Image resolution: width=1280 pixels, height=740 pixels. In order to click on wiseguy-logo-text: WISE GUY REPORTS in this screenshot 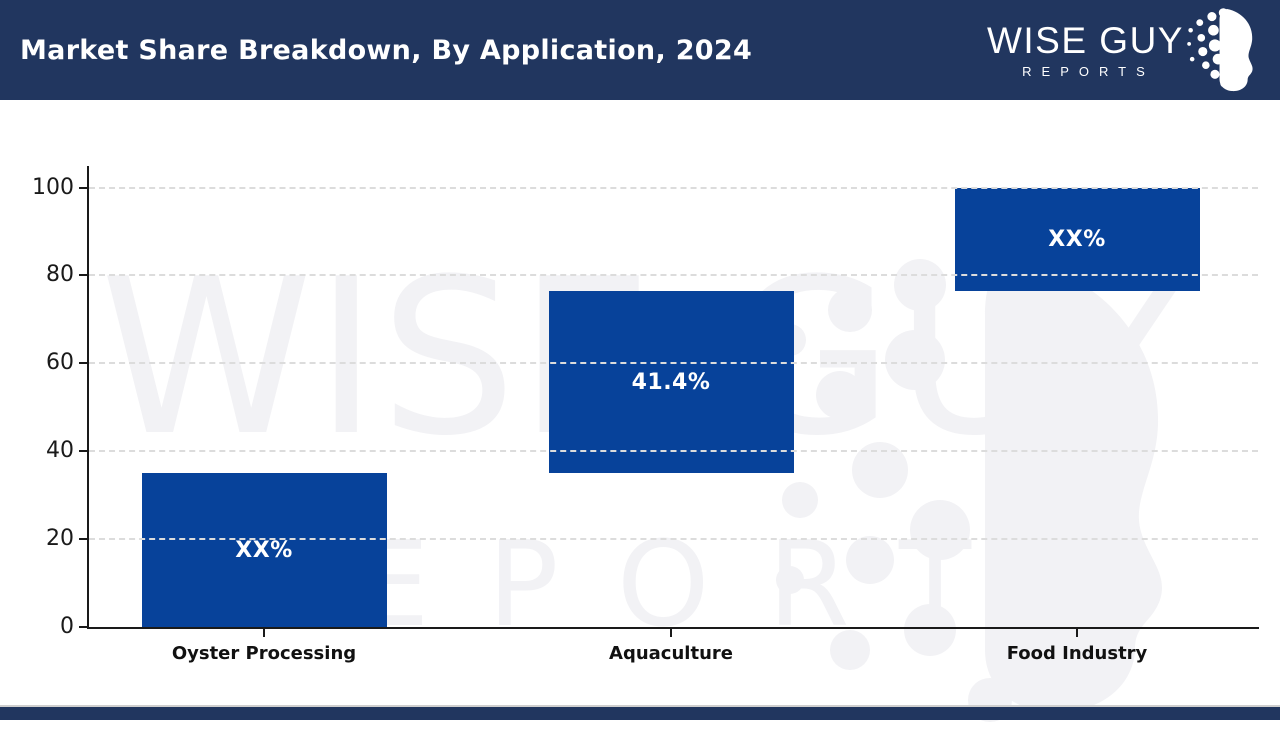, I will do `click(1085, 50)`.